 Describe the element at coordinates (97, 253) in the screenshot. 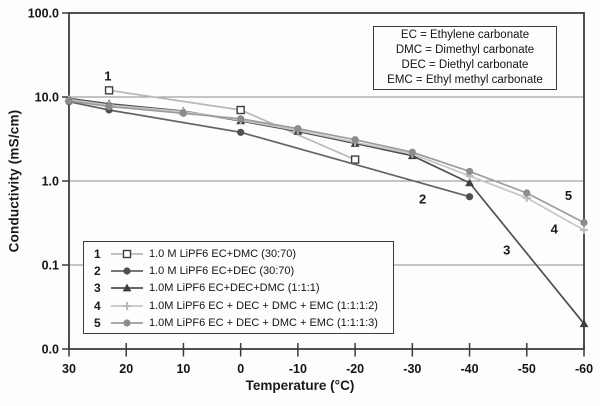

I see `legend-series-number: 1` at that location.